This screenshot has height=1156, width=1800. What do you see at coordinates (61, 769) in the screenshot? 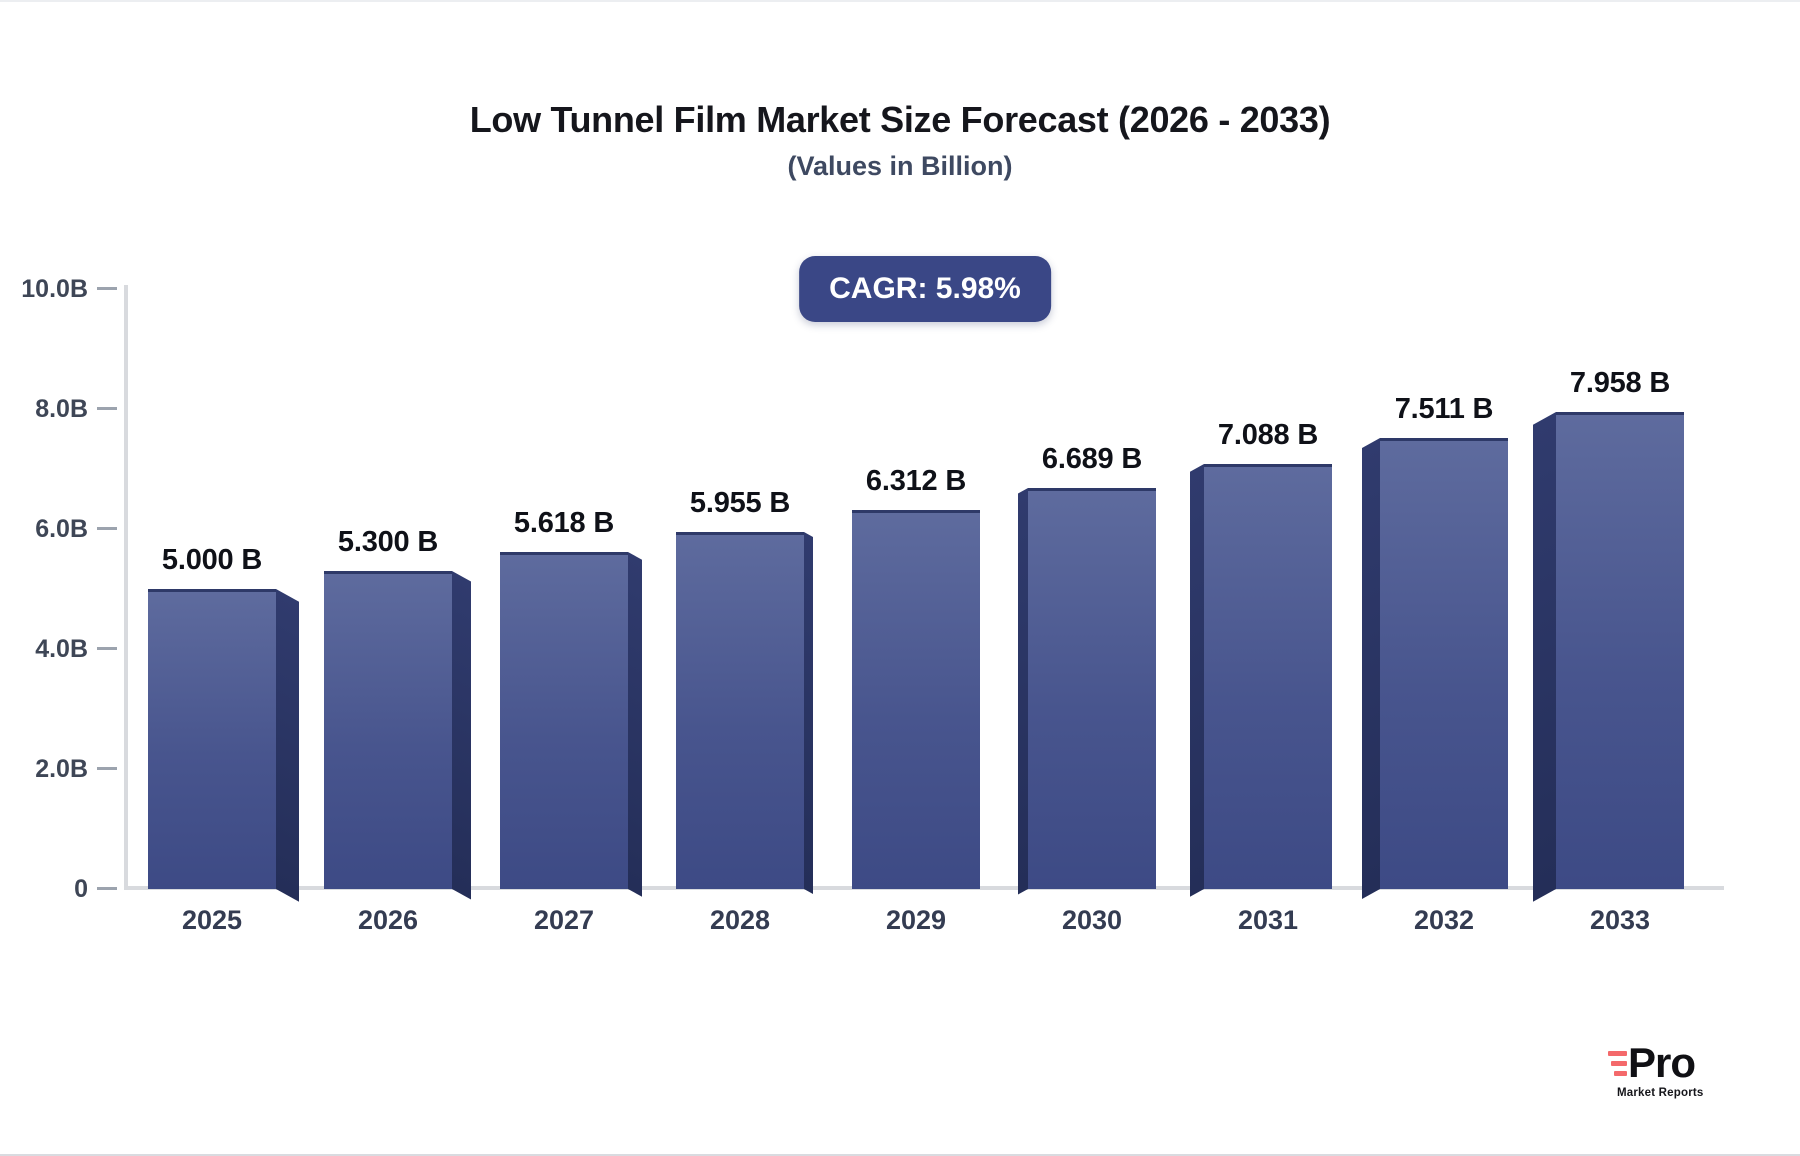
I see `y-tick-label-2.0B: 2.0B` at bounding box center [61, 769].